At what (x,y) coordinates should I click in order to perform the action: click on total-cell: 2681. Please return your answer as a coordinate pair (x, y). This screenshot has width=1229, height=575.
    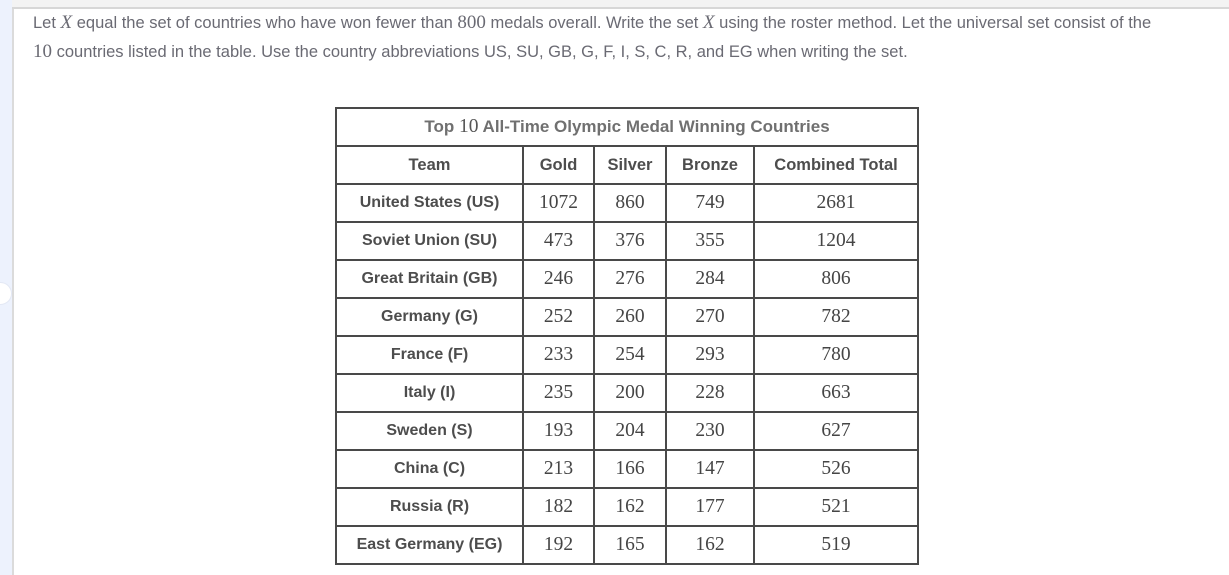
    Looking at the image, I should click on (836, 203).